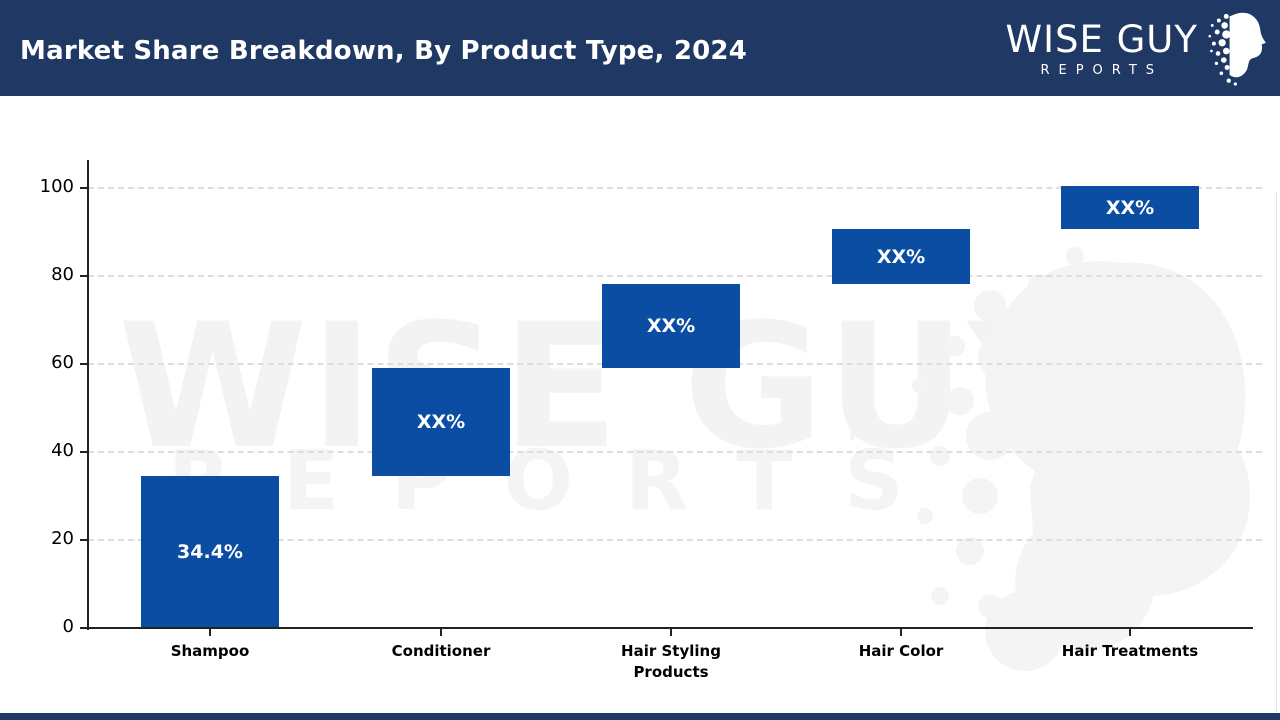  What do you see at coordinates (671, 661) in the screenshot?
I see `category-label-2: Hair Styling Products` at bounding box center [671, 661].